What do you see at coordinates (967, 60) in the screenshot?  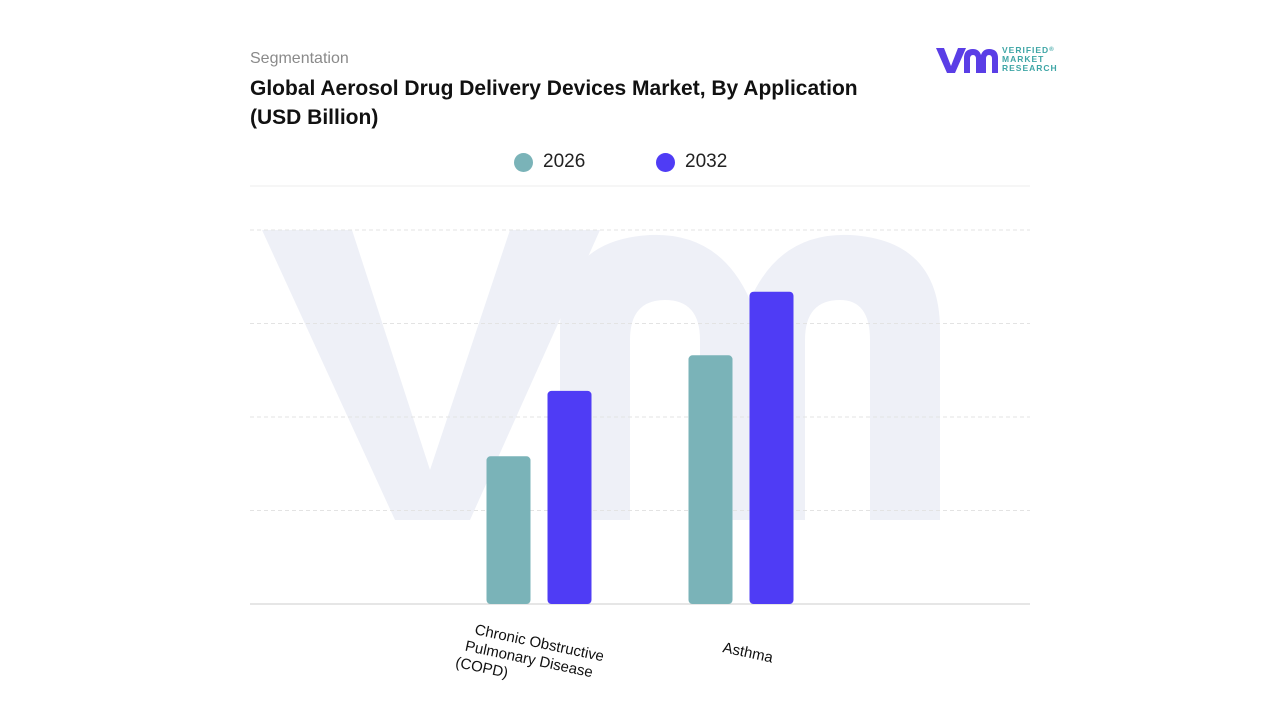 I see `vmr-logo-icon` at bounding box center [967, 60].